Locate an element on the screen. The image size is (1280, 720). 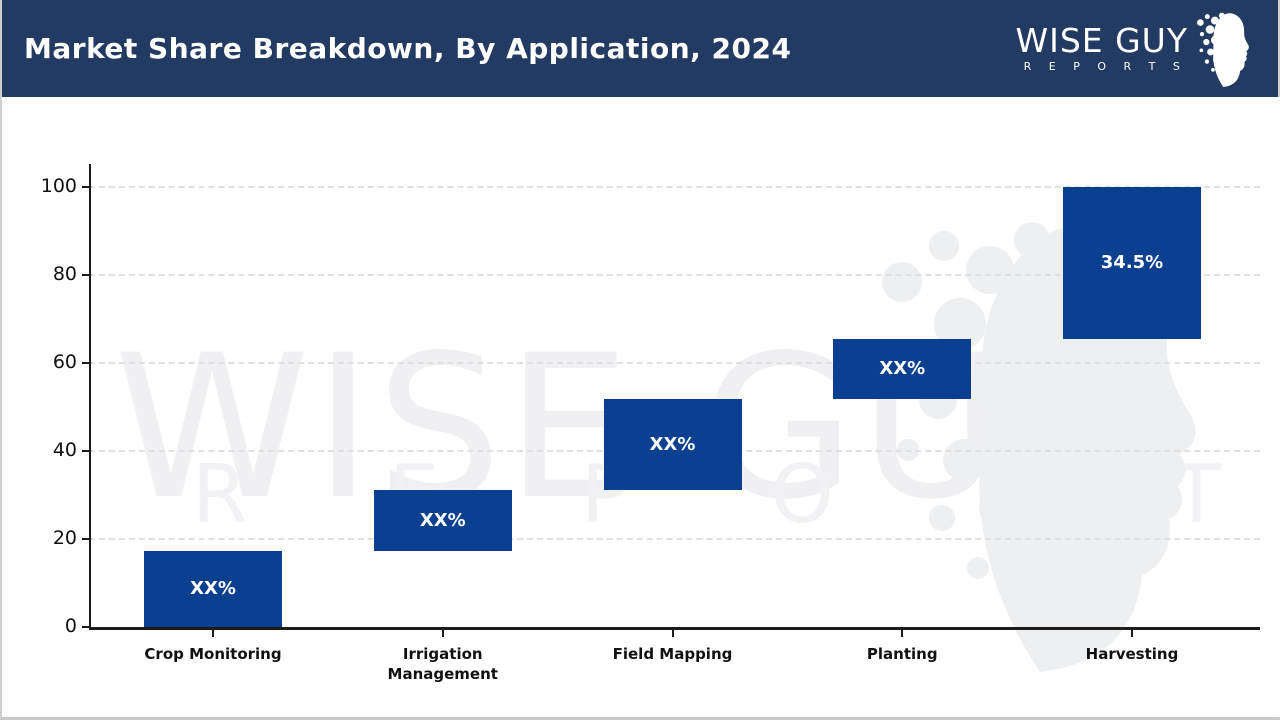
y-axis-tick-label: 20 is located at coordinates (64, 538).